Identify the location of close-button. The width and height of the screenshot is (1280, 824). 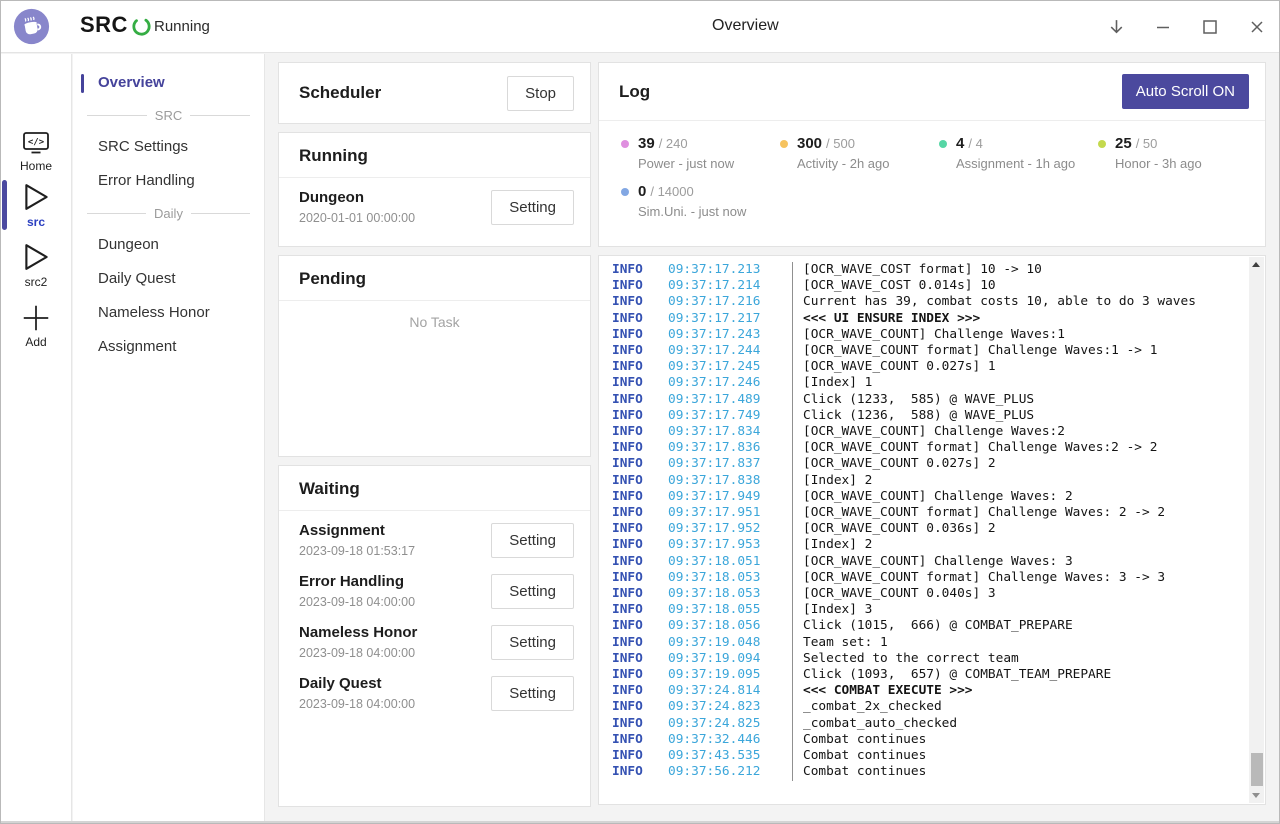
(1257, 27).